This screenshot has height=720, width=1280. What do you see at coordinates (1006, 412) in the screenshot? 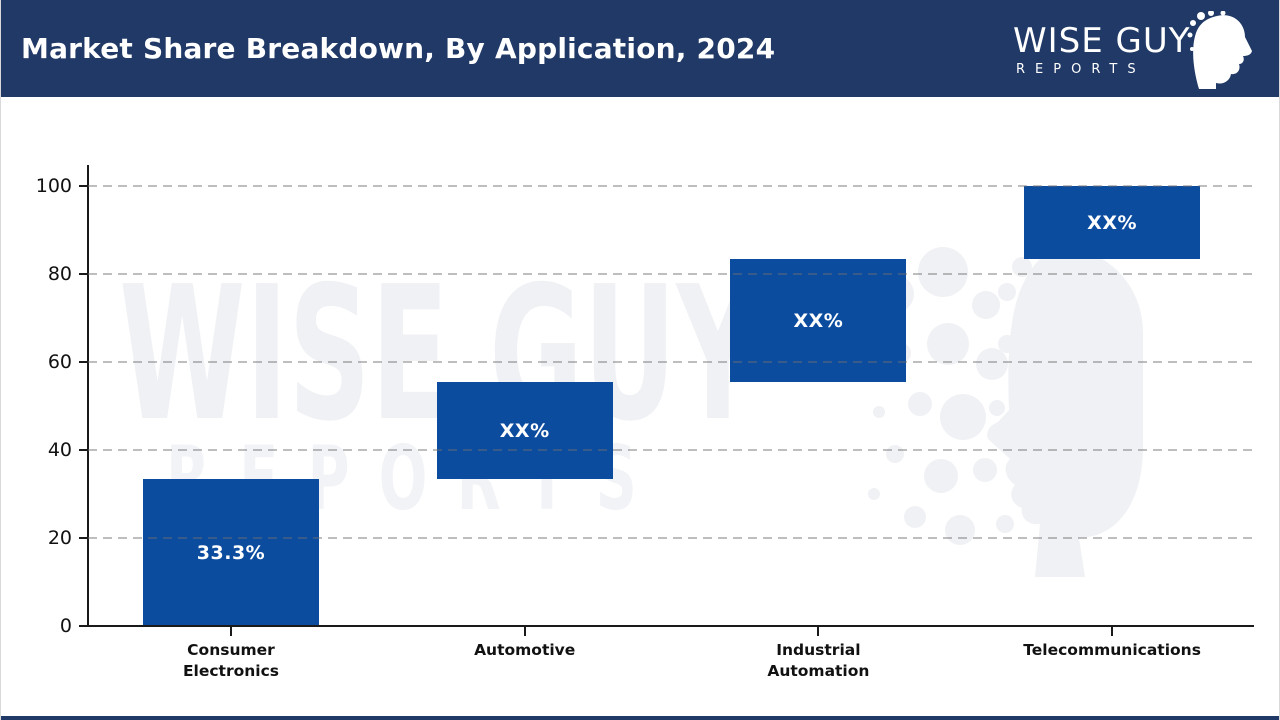
I see `watermark-head-graphic` at bounding box center [1006, 412].